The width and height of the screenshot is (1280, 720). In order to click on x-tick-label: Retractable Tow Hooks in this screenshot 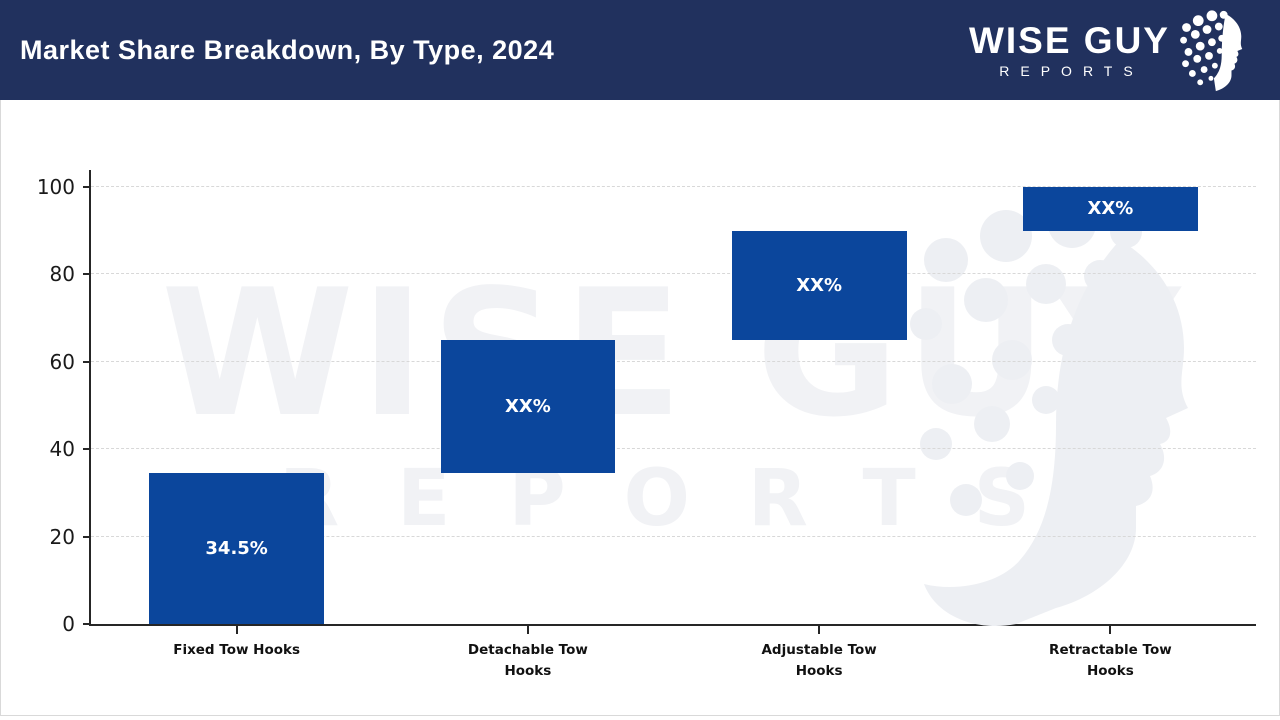, I will do `click(1110, 660)`.